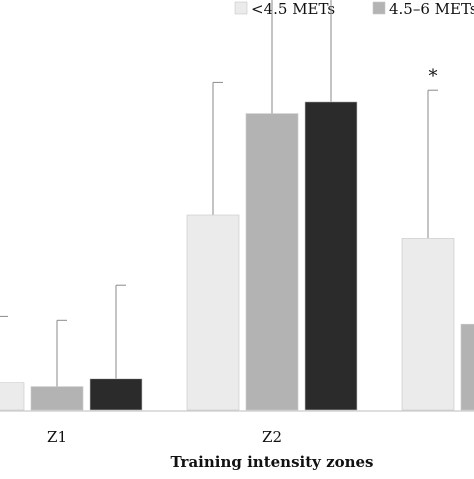  I want to click on legend-item-0: <4.5 METs, so click(284, 9).